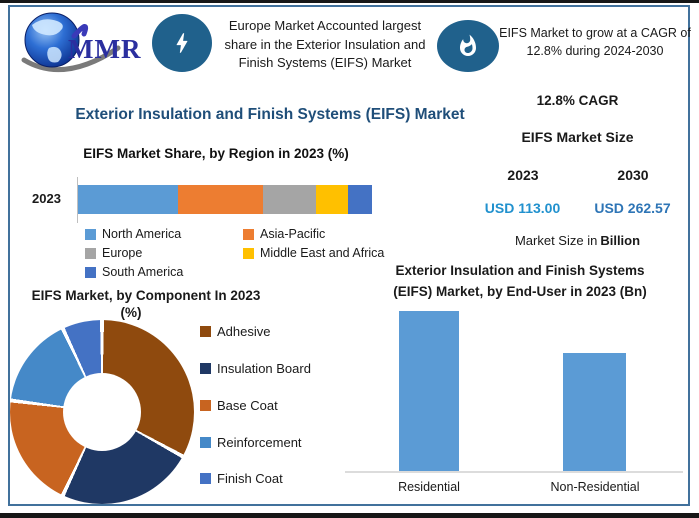  I want to click on market-size-2023-value: USD 113.00, so click(522, 208).